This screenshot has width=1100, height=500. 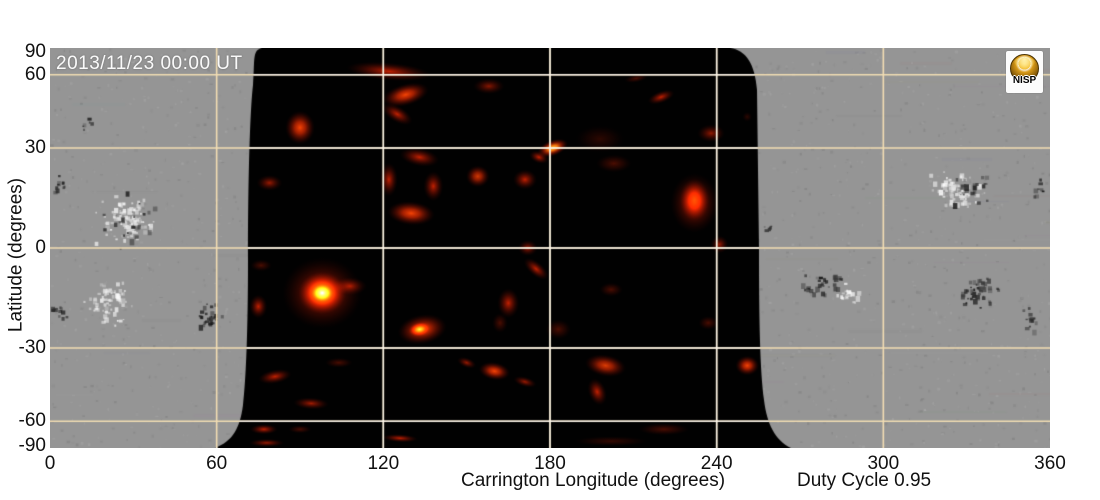 What do you see at coordinates (32, 445) in the screenshot?
I see `y-tick-label: -90` at bounding box center [32, 445].